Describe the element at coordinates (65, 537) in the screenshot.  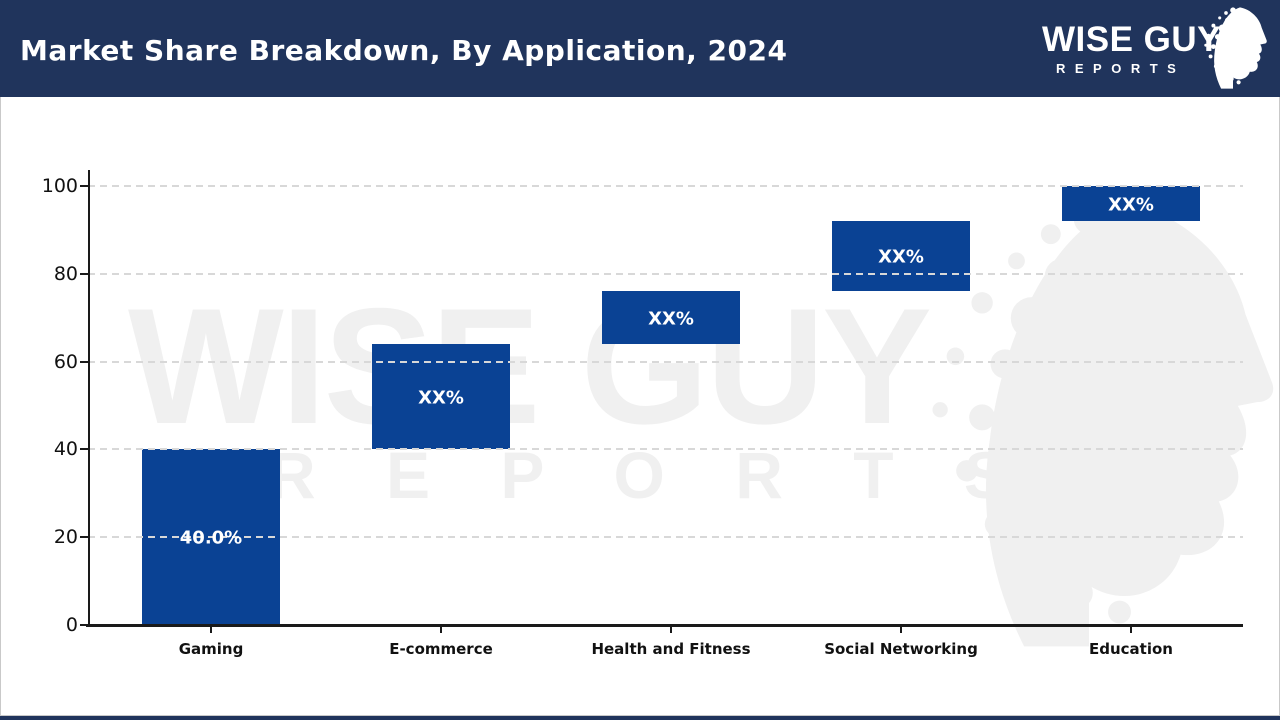
I see `y-tick-label: 20` at that location.